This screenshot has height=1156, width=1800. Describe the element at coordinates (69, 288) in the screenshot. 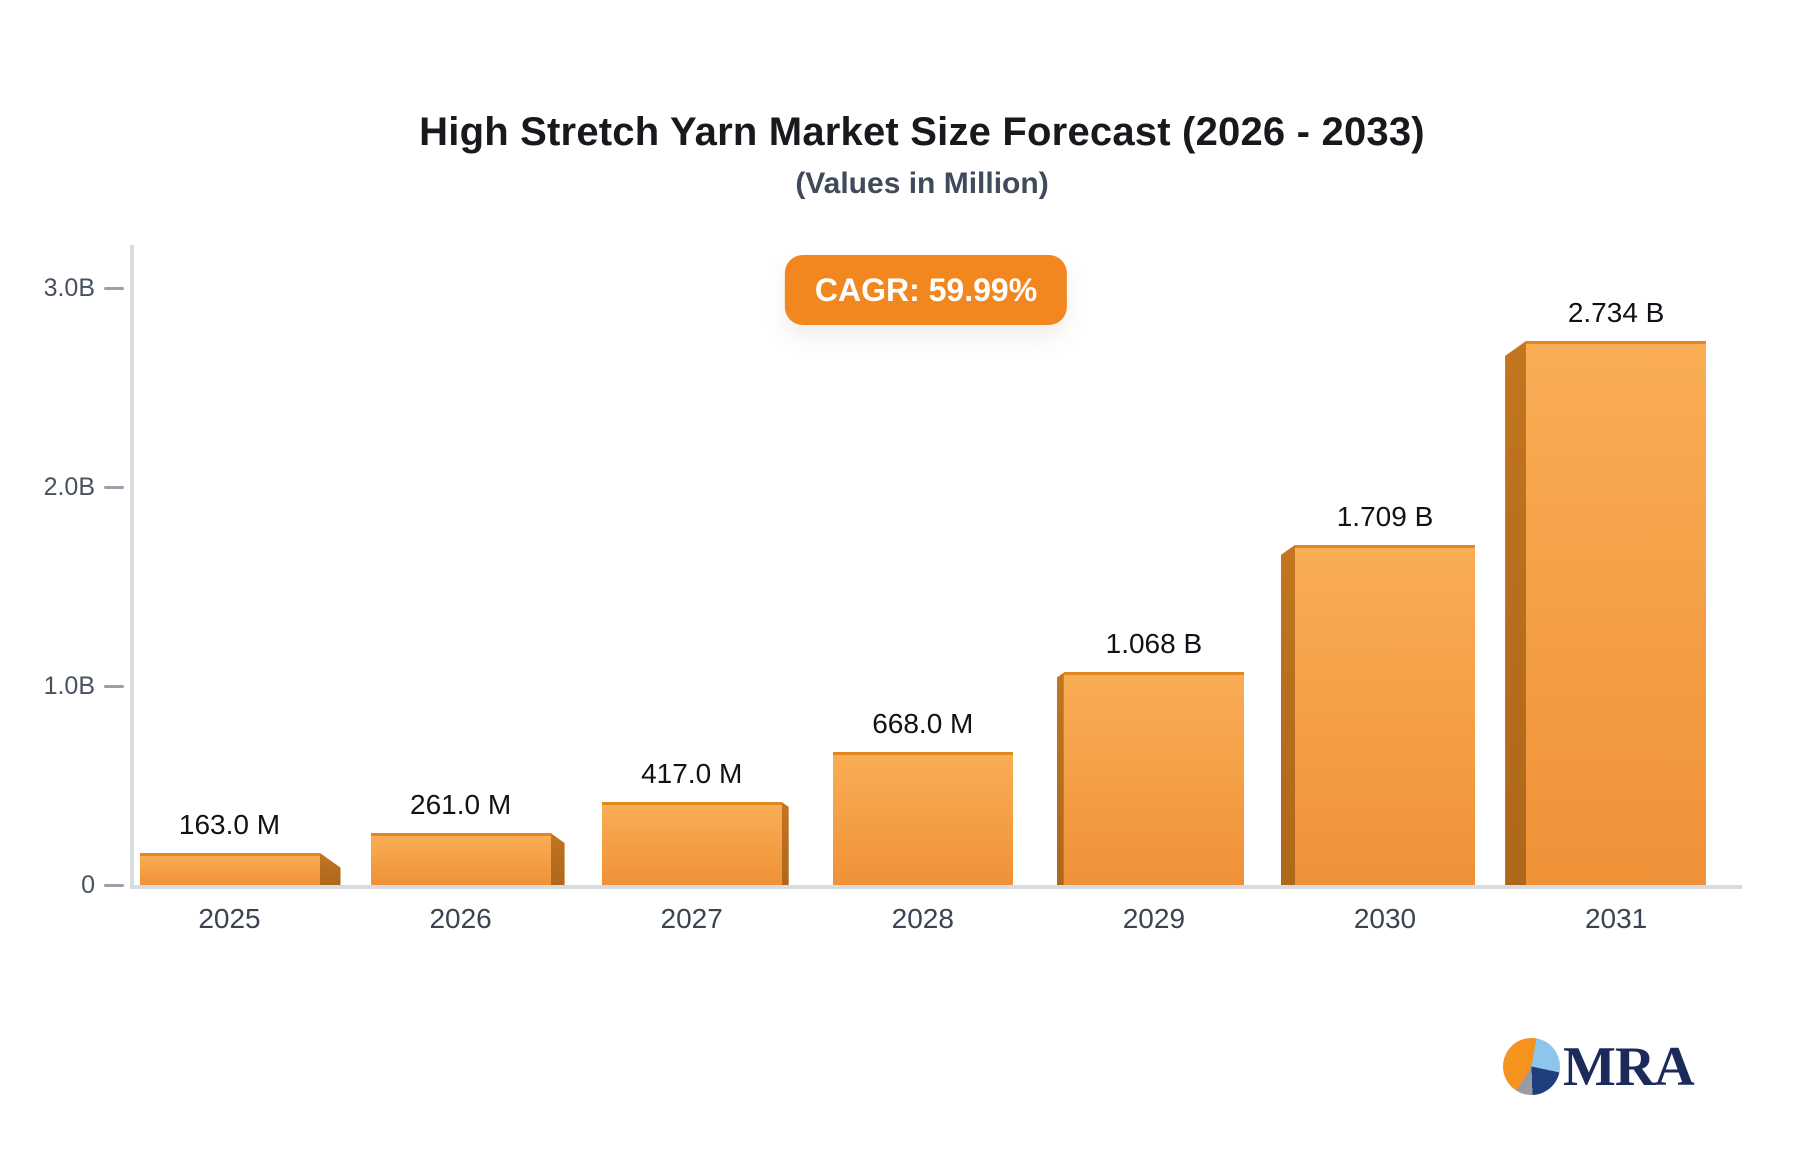

I see `y-tick-label: 3.0B` at that location.